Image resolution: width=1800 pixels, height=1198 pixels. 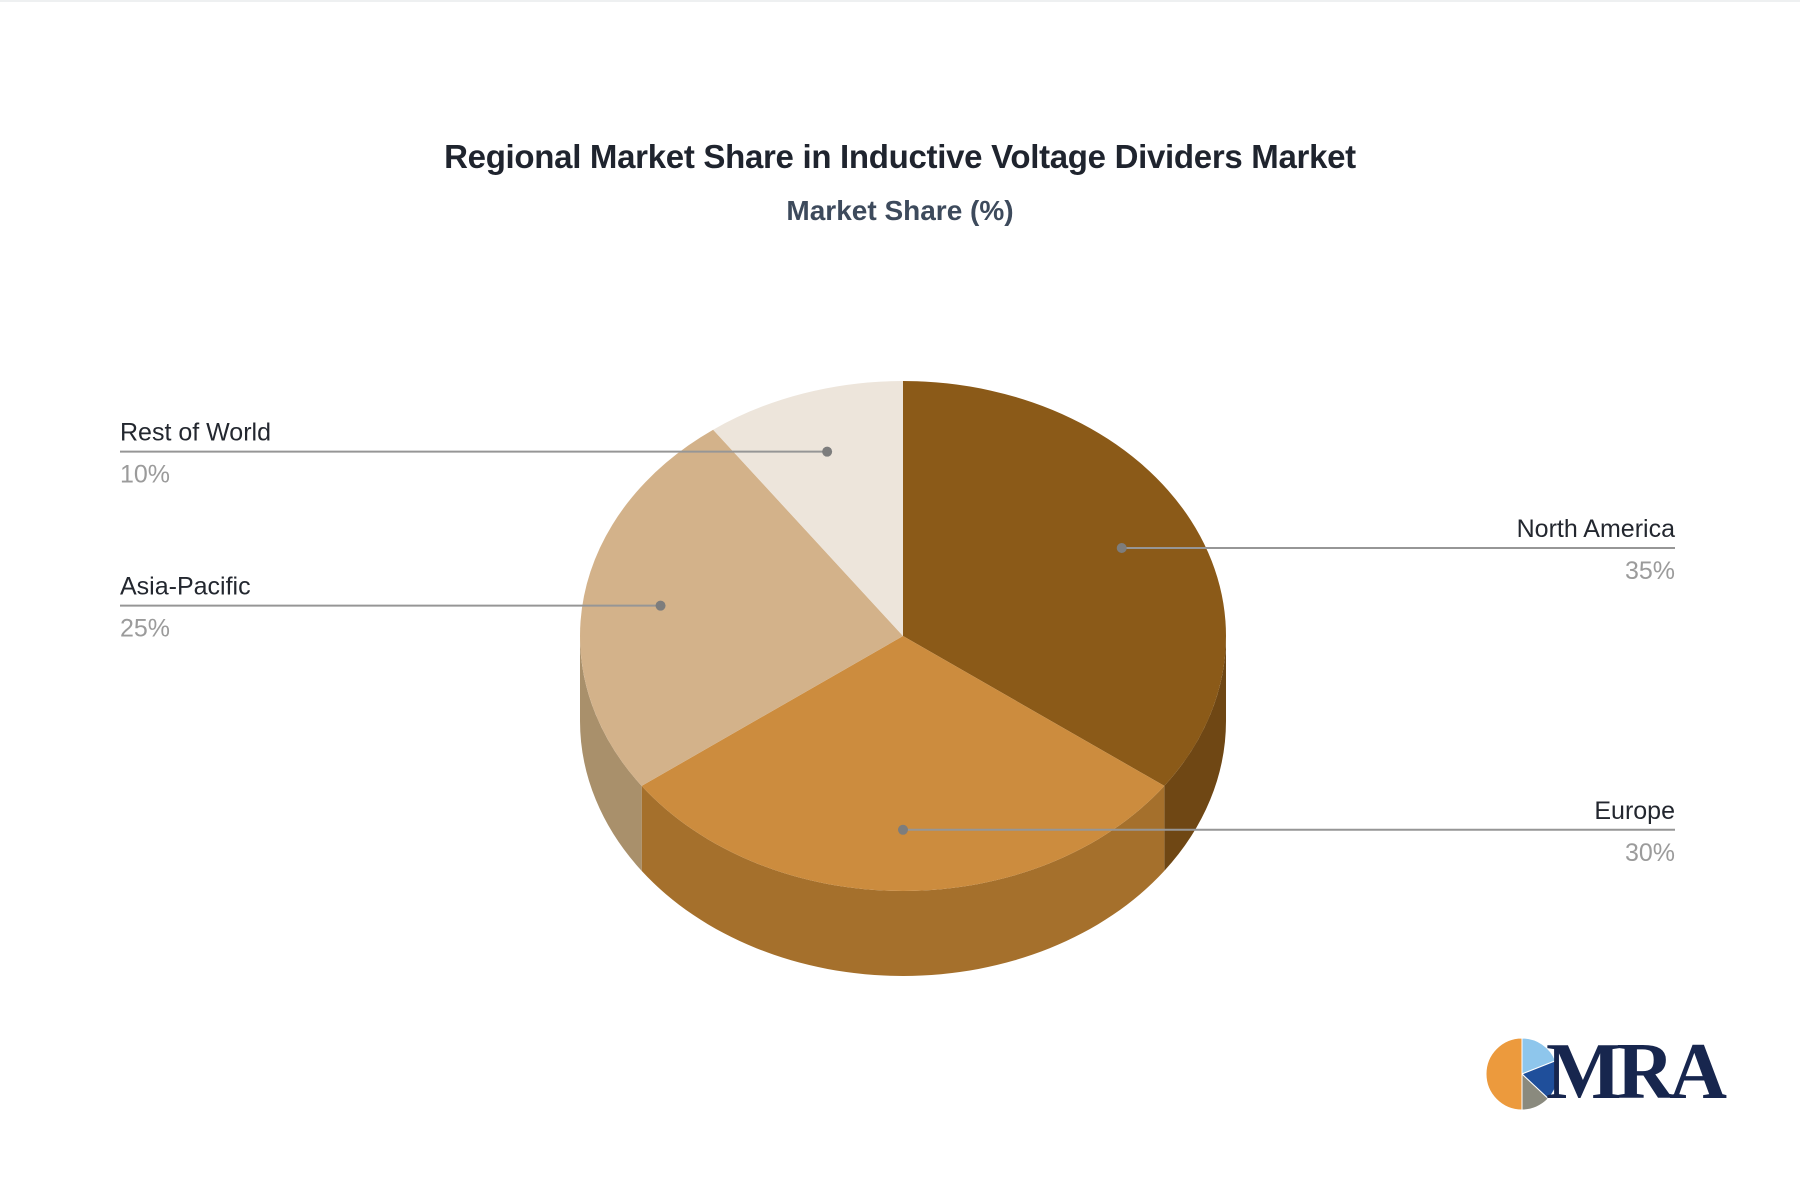 I want to click on pie-slice-north-america, so click(x=1064, y=583).